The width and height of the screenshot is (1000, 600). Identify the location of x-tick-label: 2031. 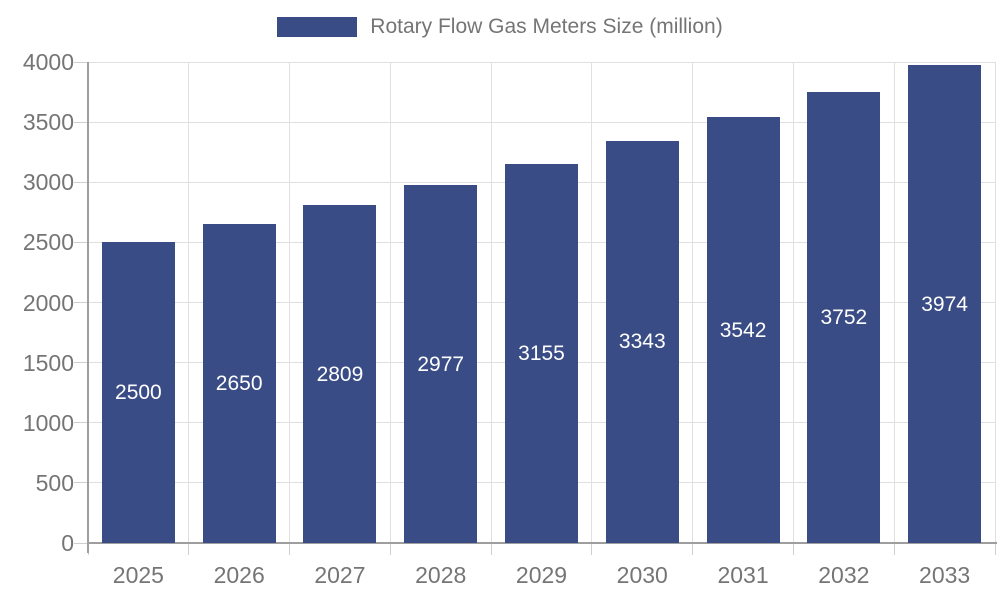
(743, 575).